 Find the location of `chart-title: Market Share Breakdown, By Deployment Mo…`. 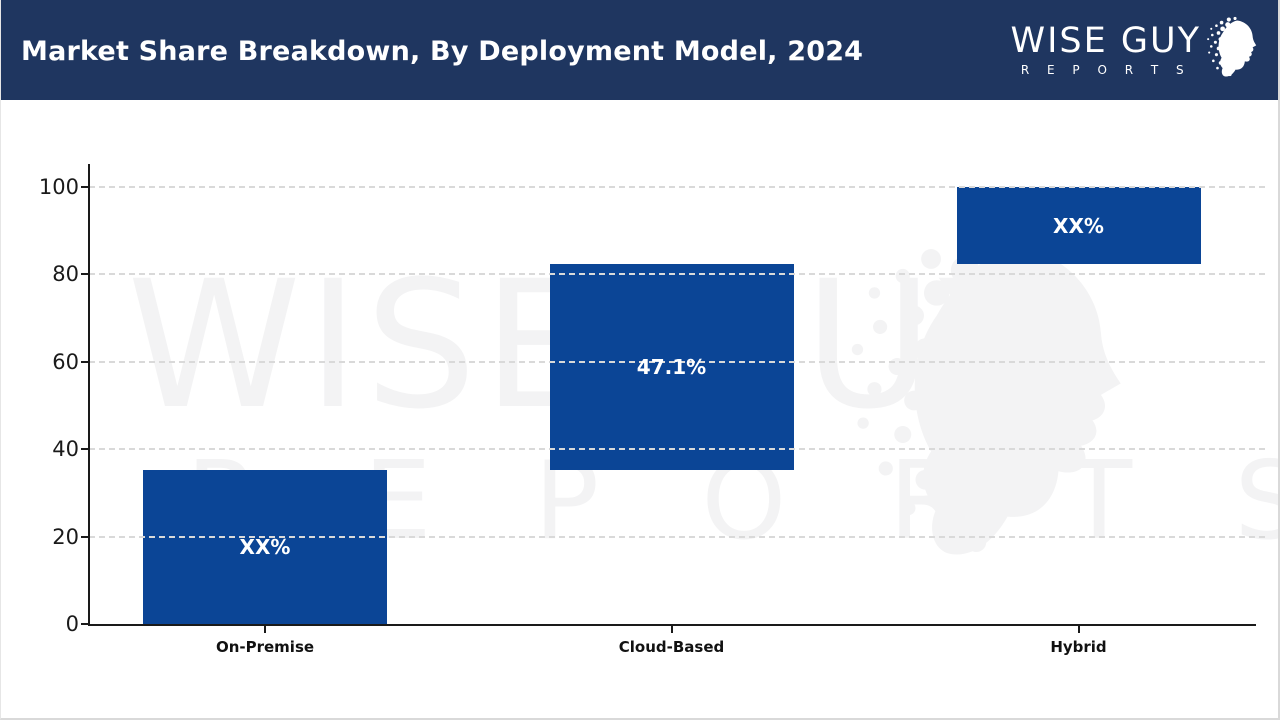

chart-title: Market Share Breakdown, By Deployment Mo… is located at coordinates (442, 51).